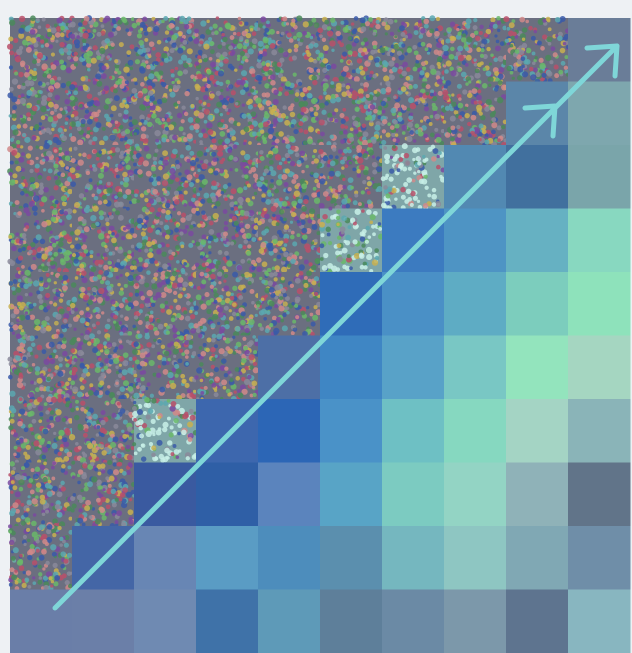 The image size is (632, 653). I want to click on arrowhead-inner-icon, so click(540, 121).